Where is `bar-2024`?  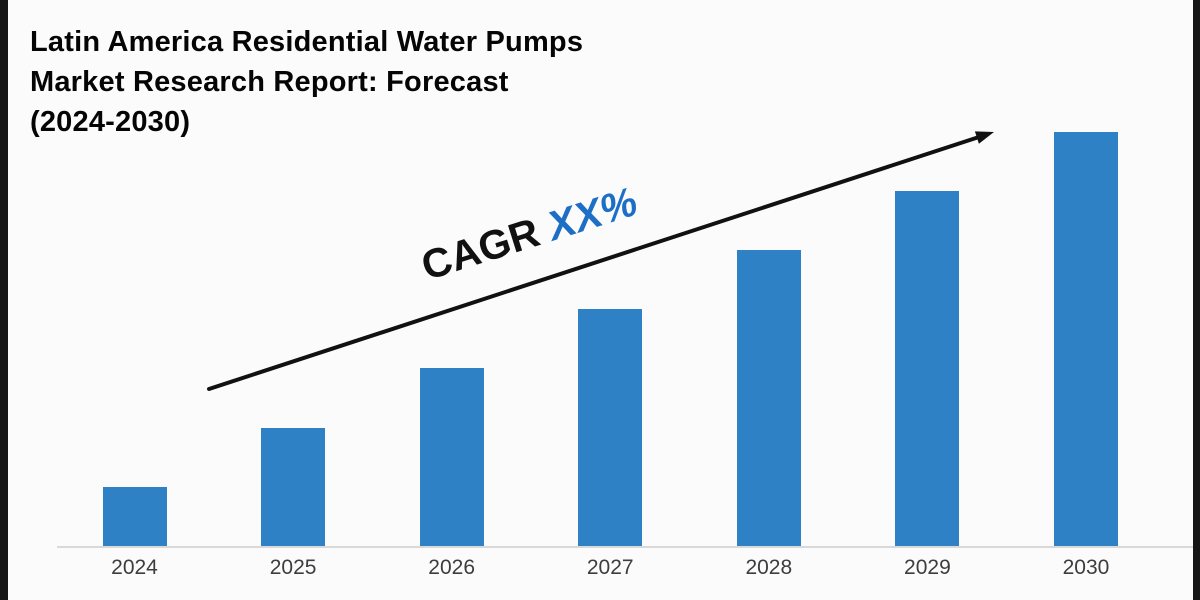
bar-2024 is located at coordinates (134, 516).